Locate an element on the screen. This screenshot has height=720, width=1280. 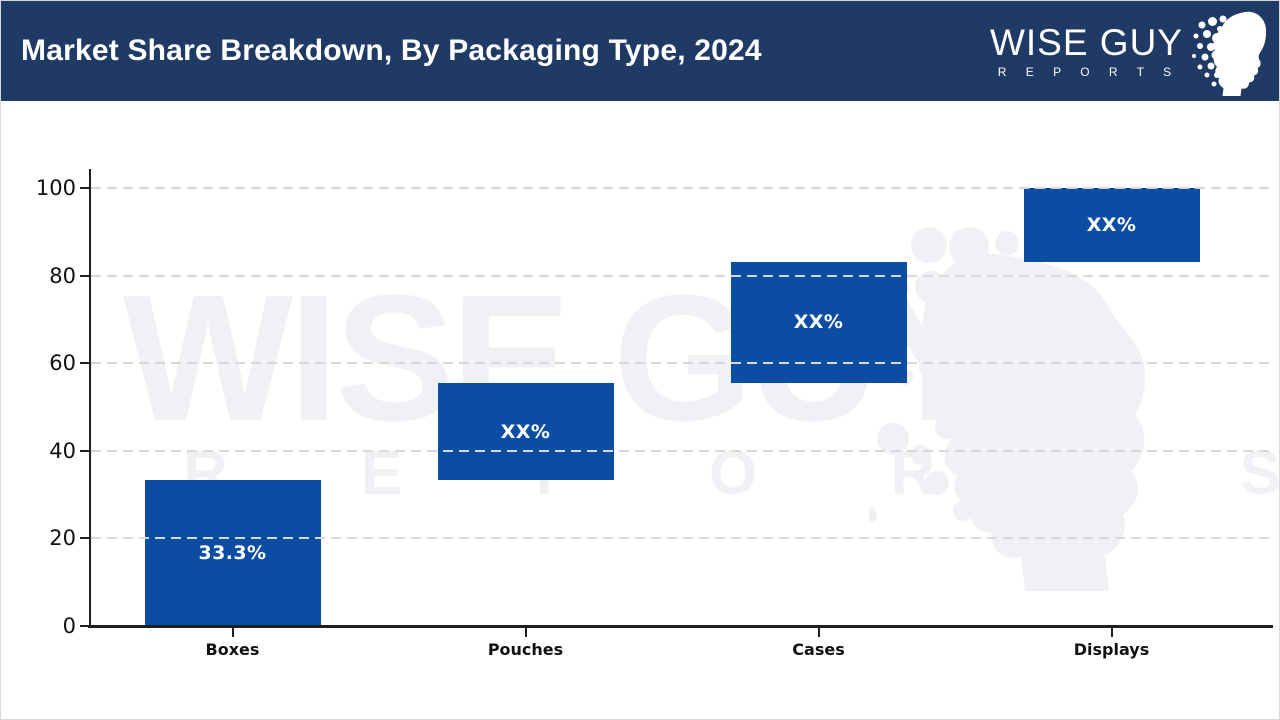
category-label-cases: Cases is located at coordinates (818, 649).